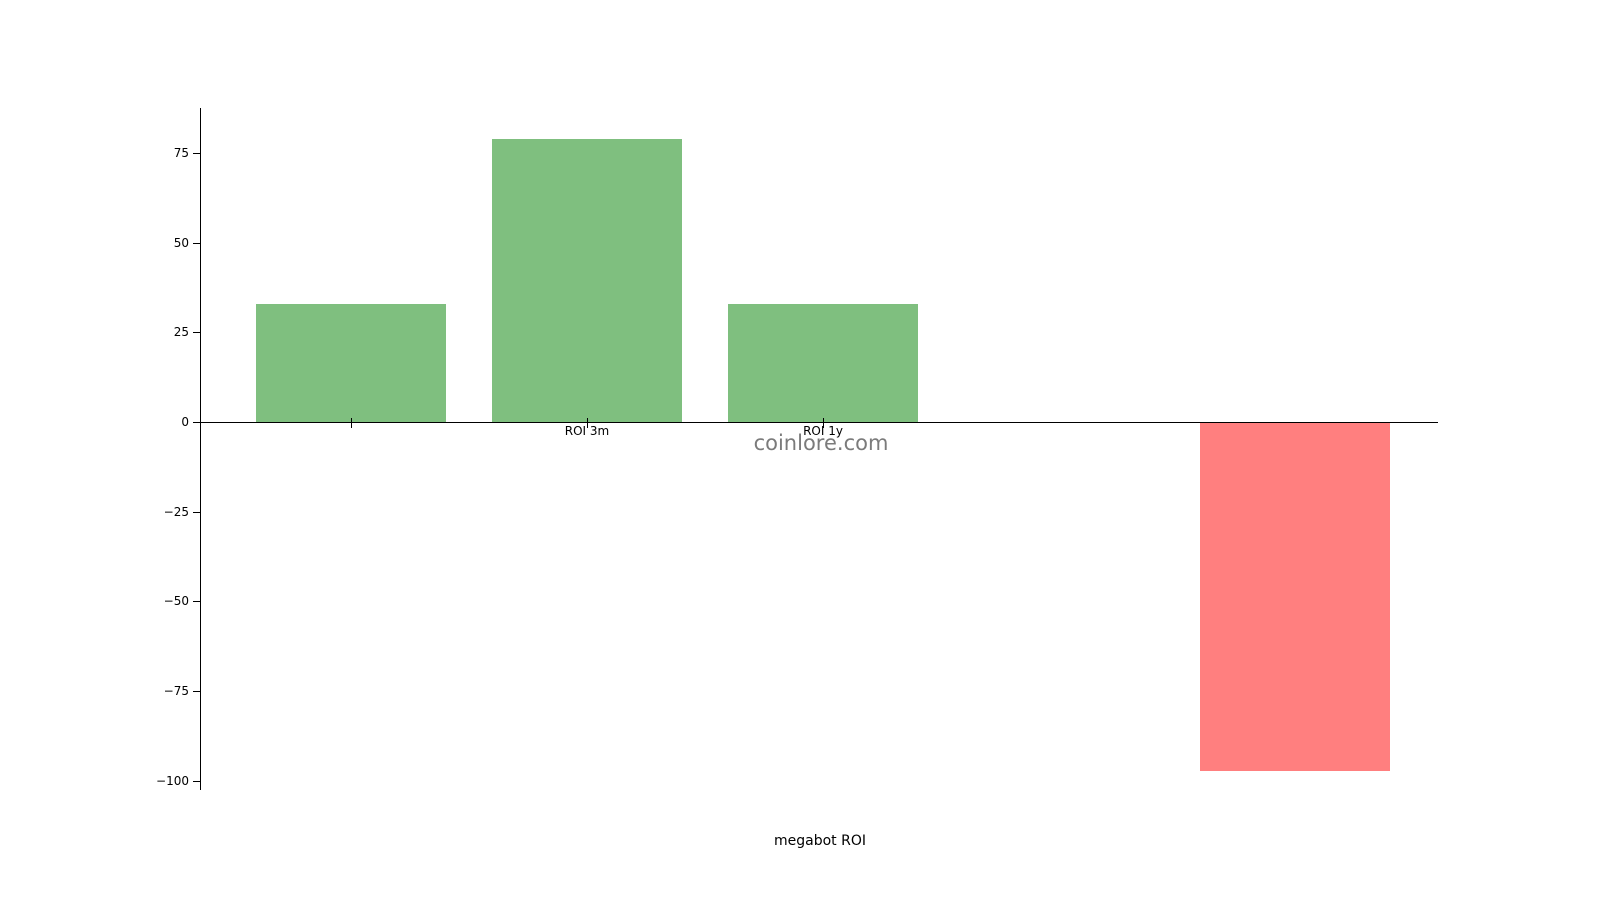 The height and width of the screenshot is (900, 1600). I want to click on x-axis-line, so click(819, 422).